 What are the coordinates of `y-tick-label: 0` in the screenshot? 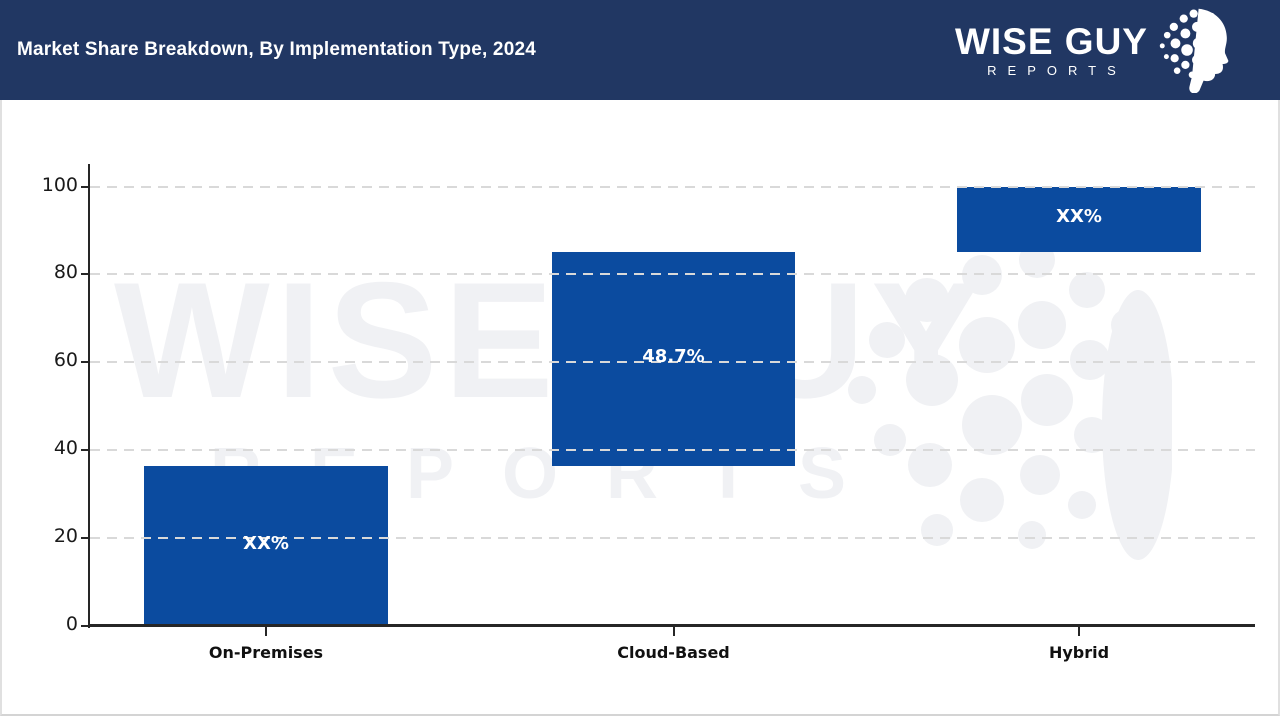 It's located at (71, 623).